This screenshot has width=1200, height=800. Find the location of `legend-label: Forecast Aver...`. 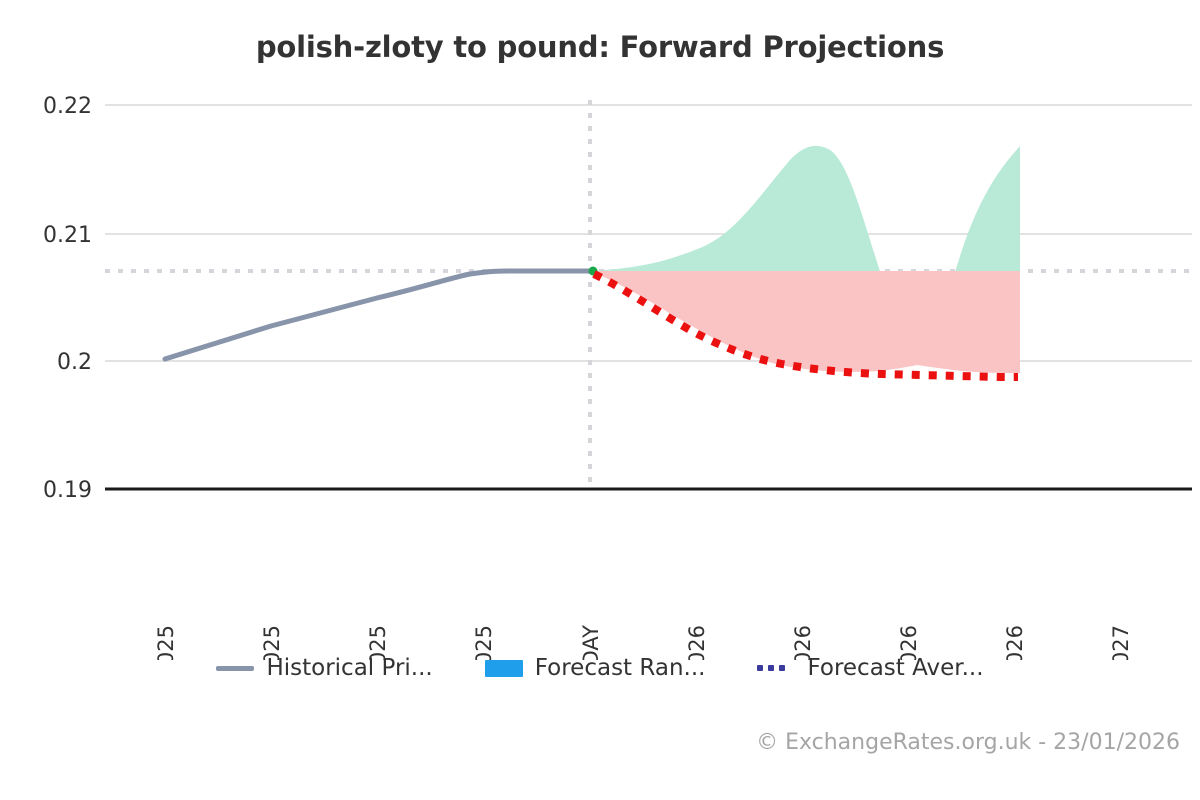

legend-label: Forecast Aver... is located at coordinates (895, 668).